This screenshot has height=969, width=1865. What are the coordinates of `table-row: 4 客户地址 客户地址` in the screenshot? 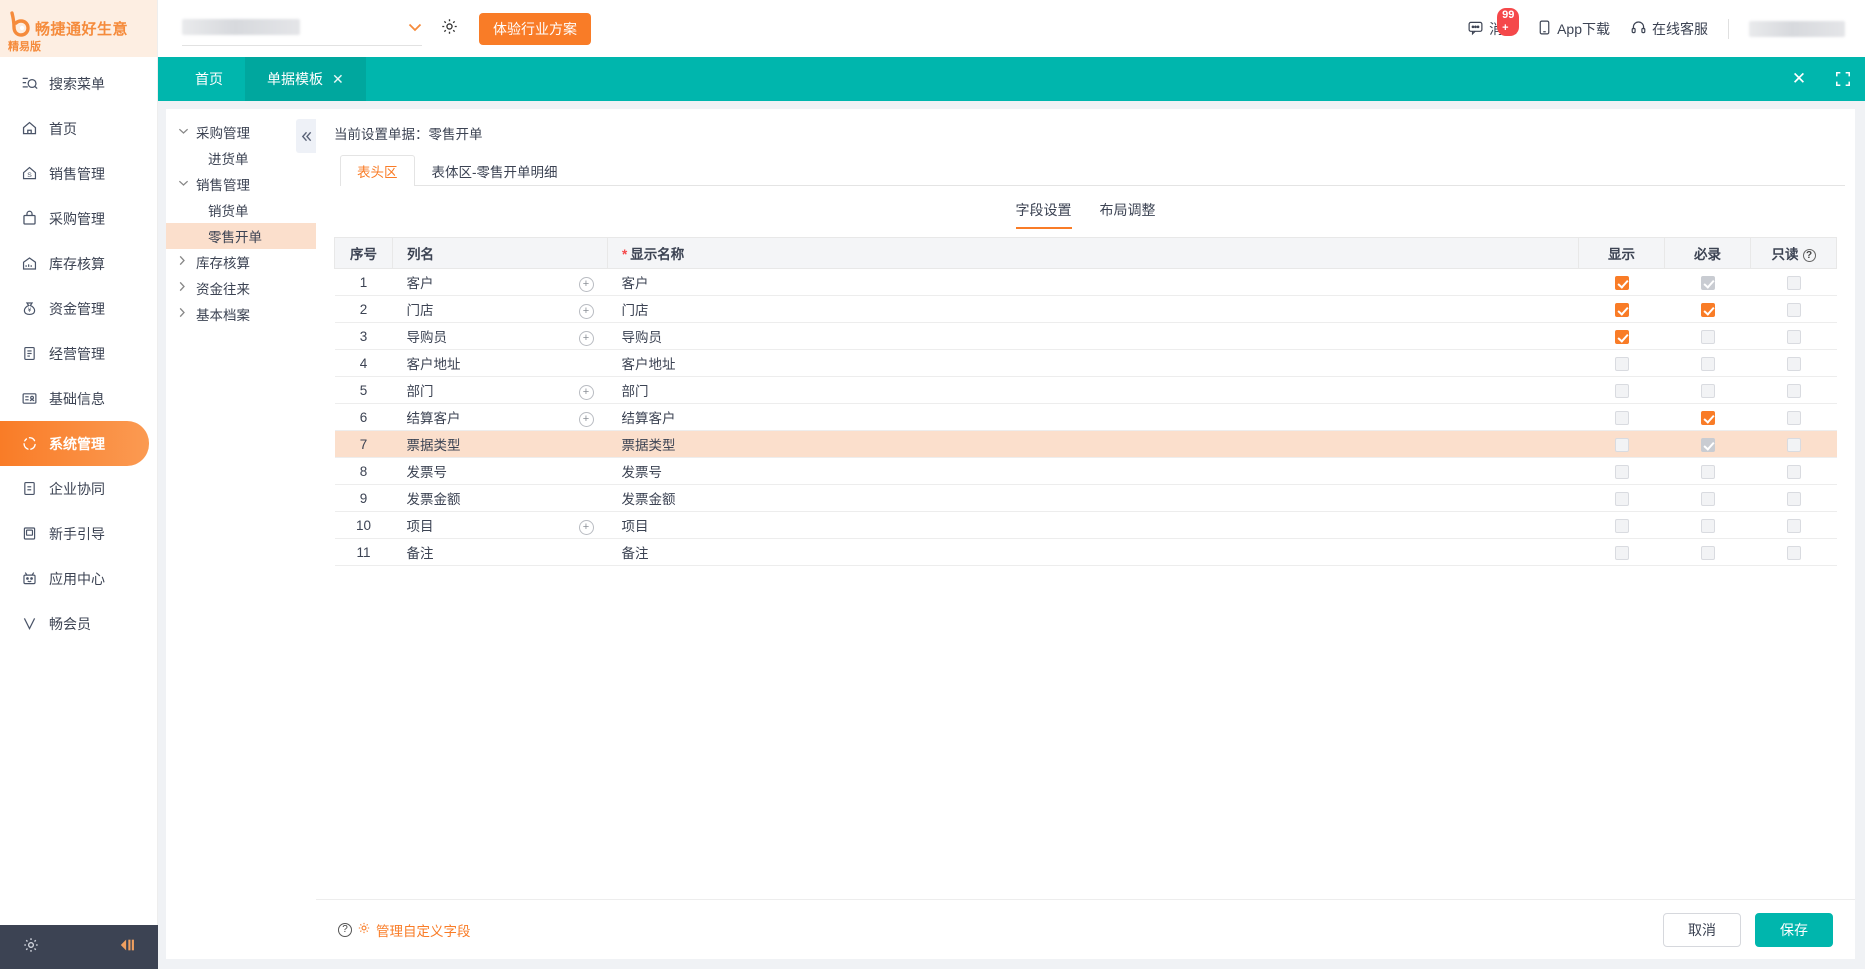 It's located at (1085, 363).